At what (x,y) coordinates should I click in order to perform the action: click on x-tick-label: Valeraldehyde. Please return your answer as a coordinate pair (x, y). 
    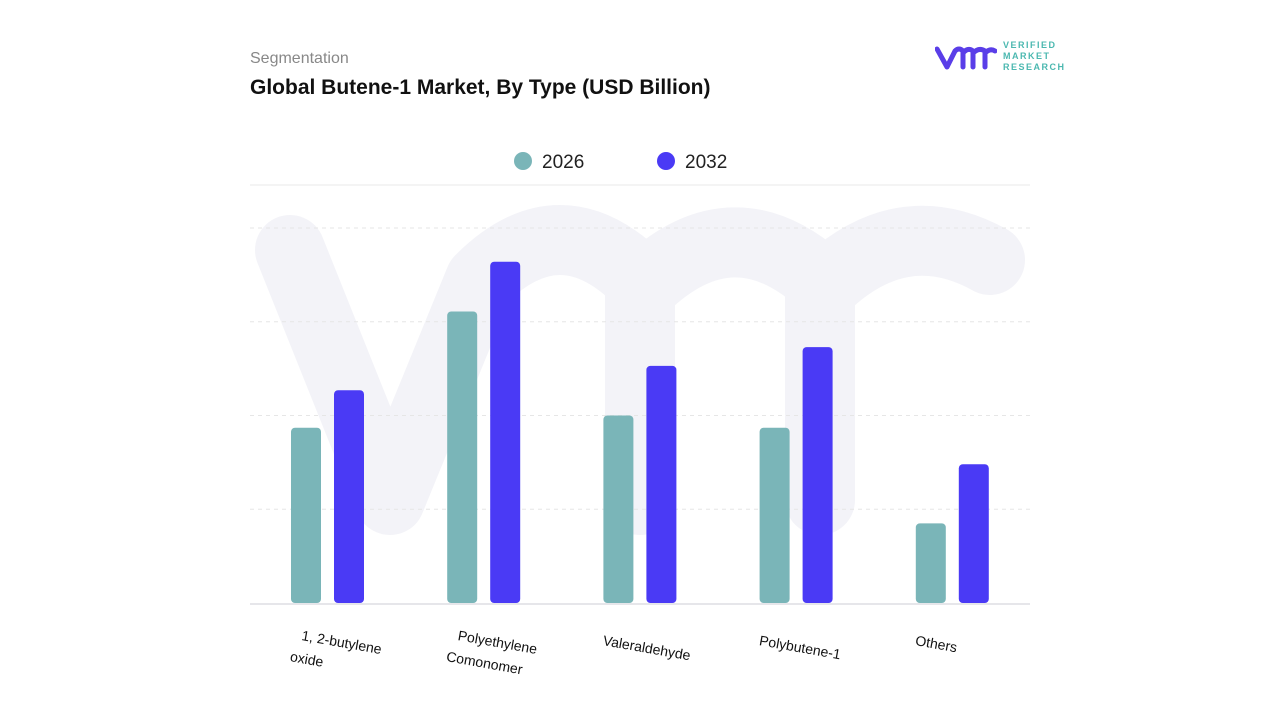
    Looking at the image, I should click on (647, 647).